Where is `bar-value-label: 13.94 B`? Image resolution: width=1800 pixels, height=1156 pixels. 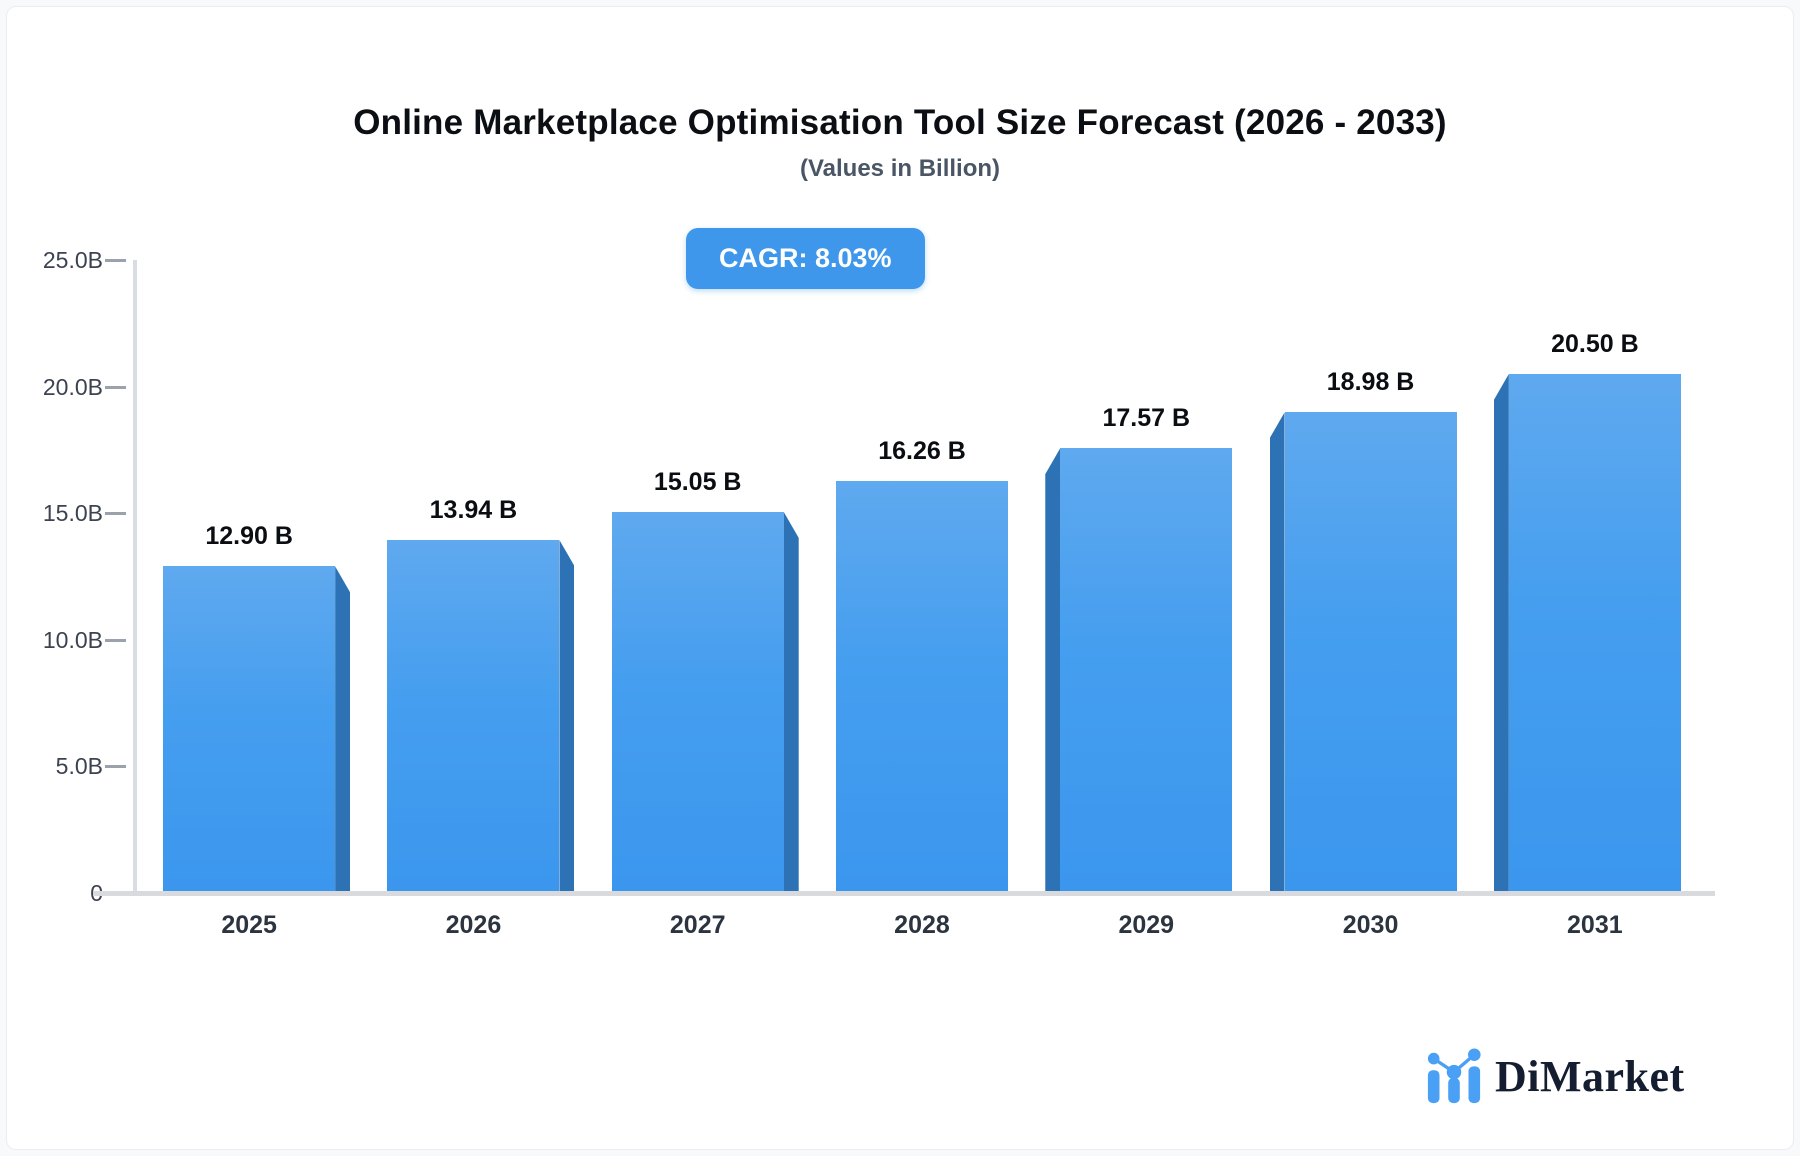 bar-value-label: 13.94 B is located at coordinates (473, 510).